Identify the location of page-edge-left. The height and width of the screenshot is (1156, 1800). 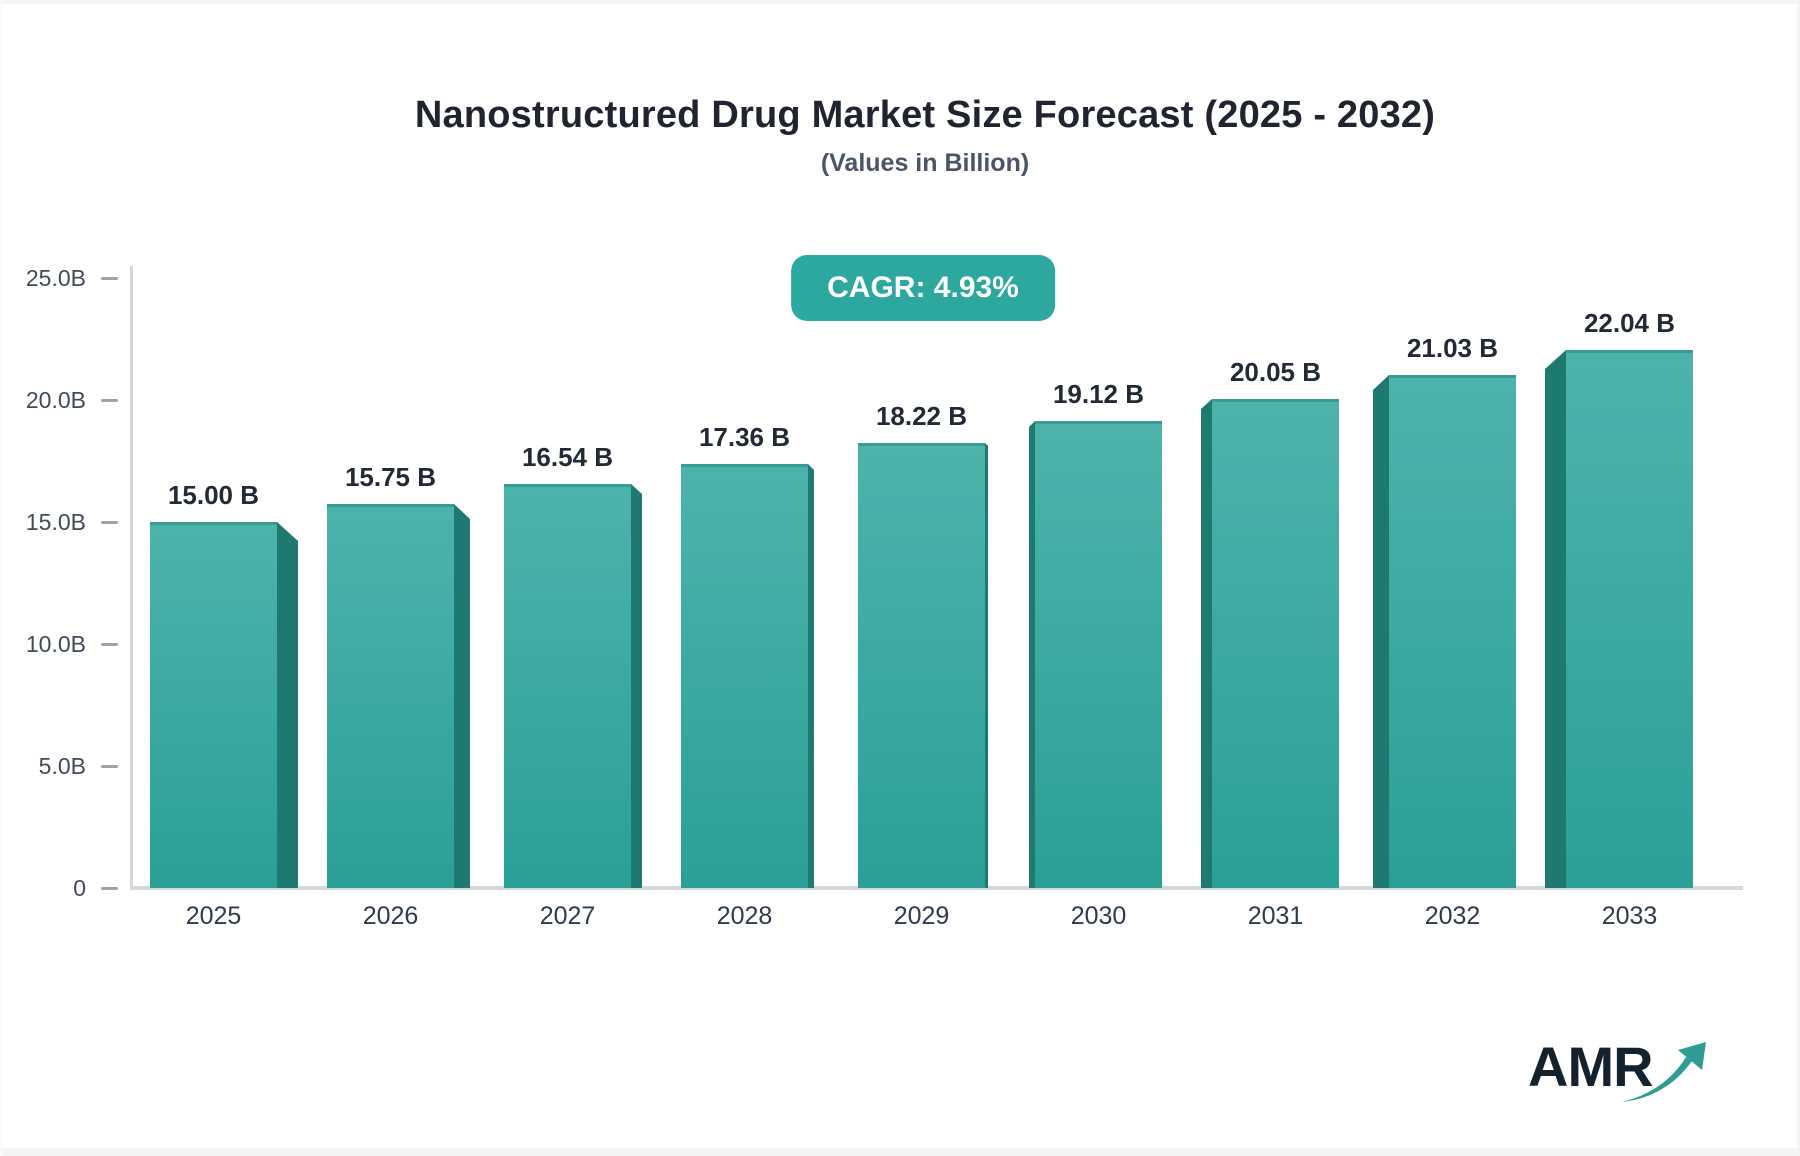
(1, 578).